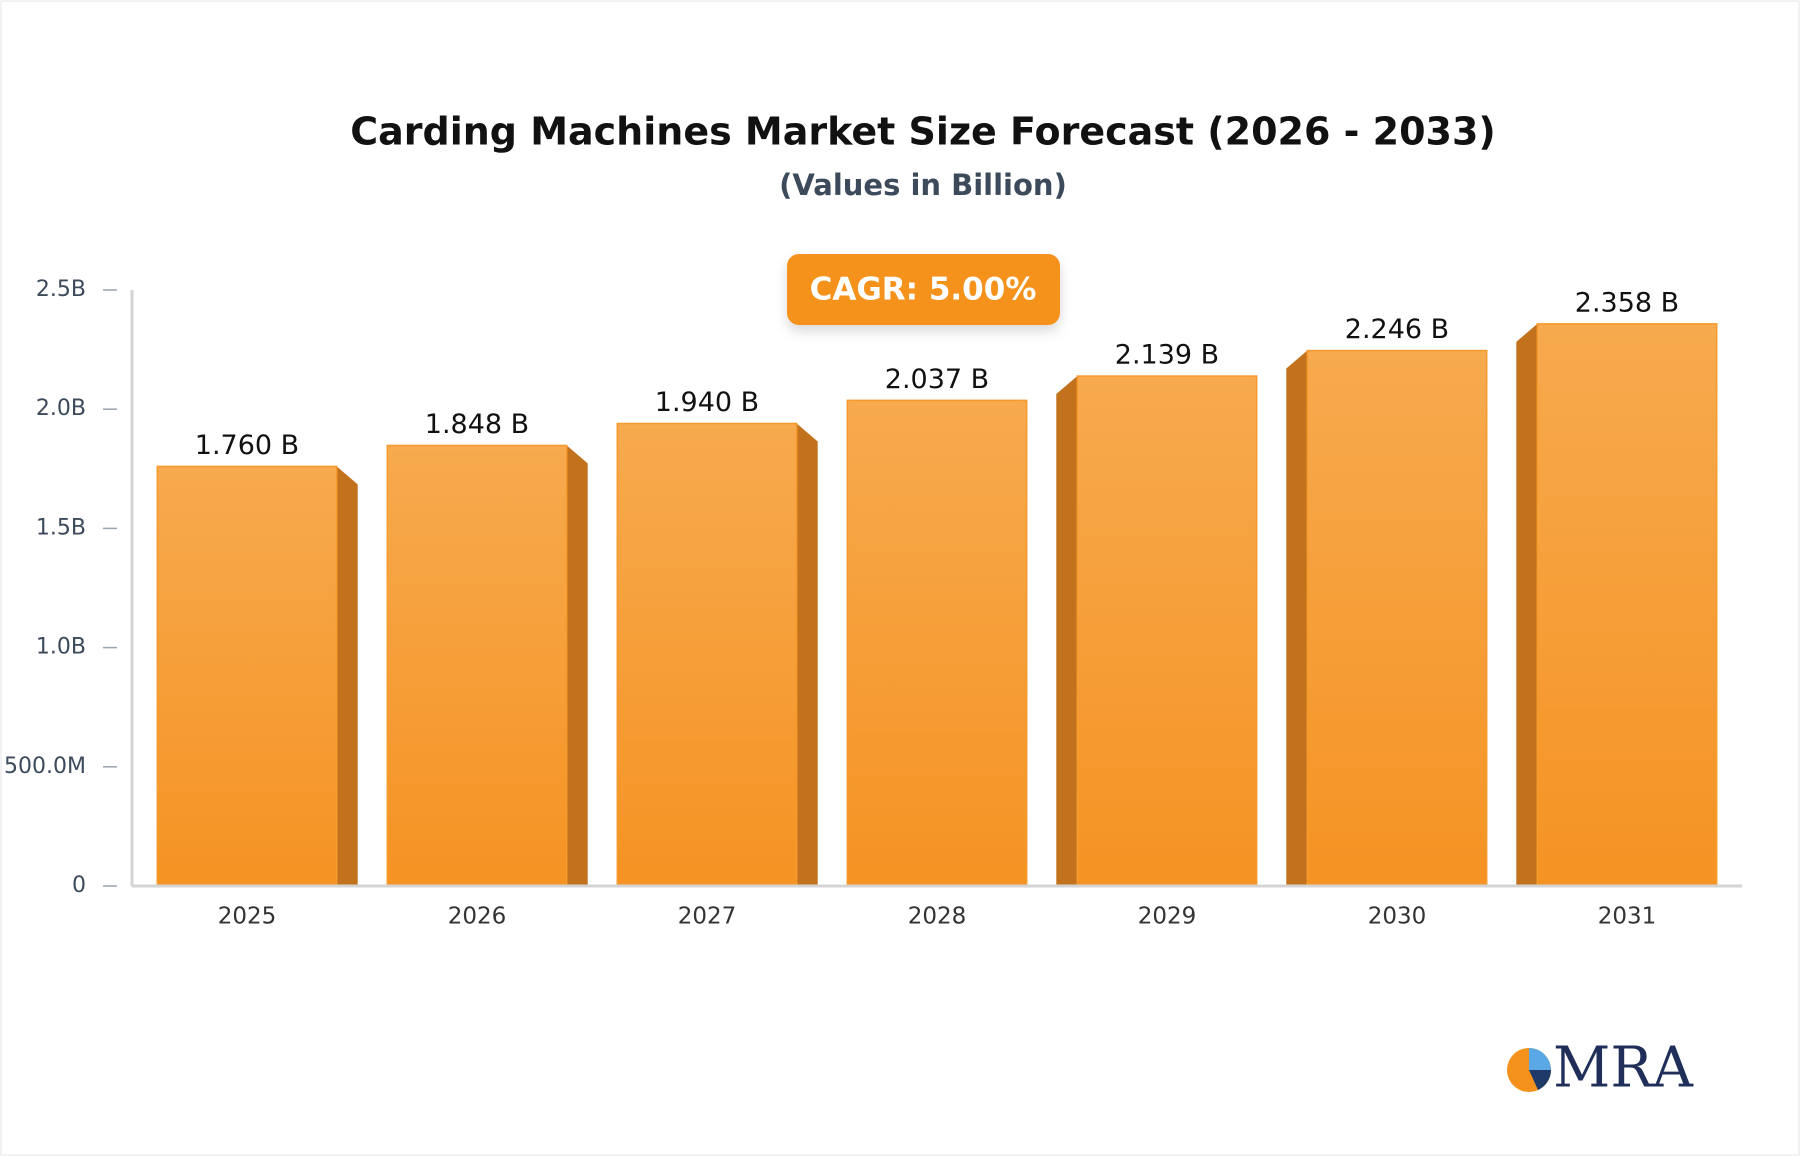 The width and height of the screenshot is (1800, 1156). I want to click on data-label: 2.246 B, so click(1397, 329).